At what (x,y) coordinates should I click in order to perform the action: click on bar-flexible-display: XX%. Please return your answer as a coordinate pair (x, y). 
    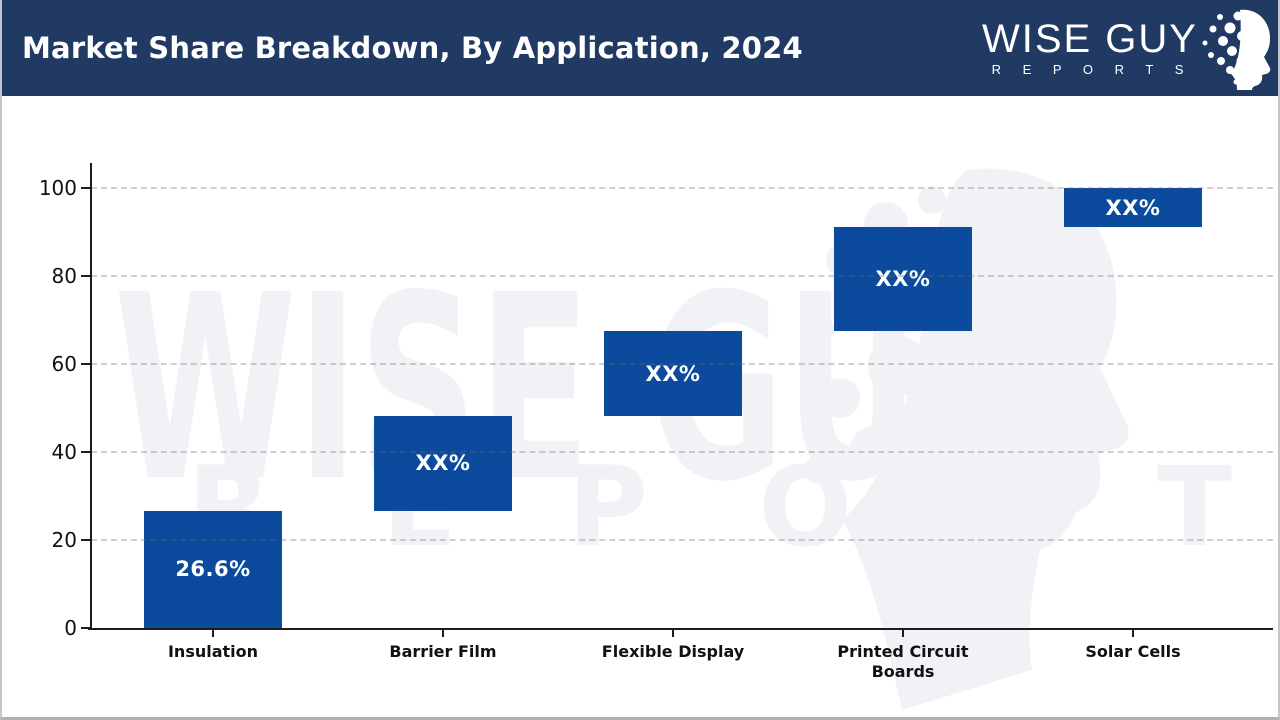
    Looking at the image, I should click on (673, 373).